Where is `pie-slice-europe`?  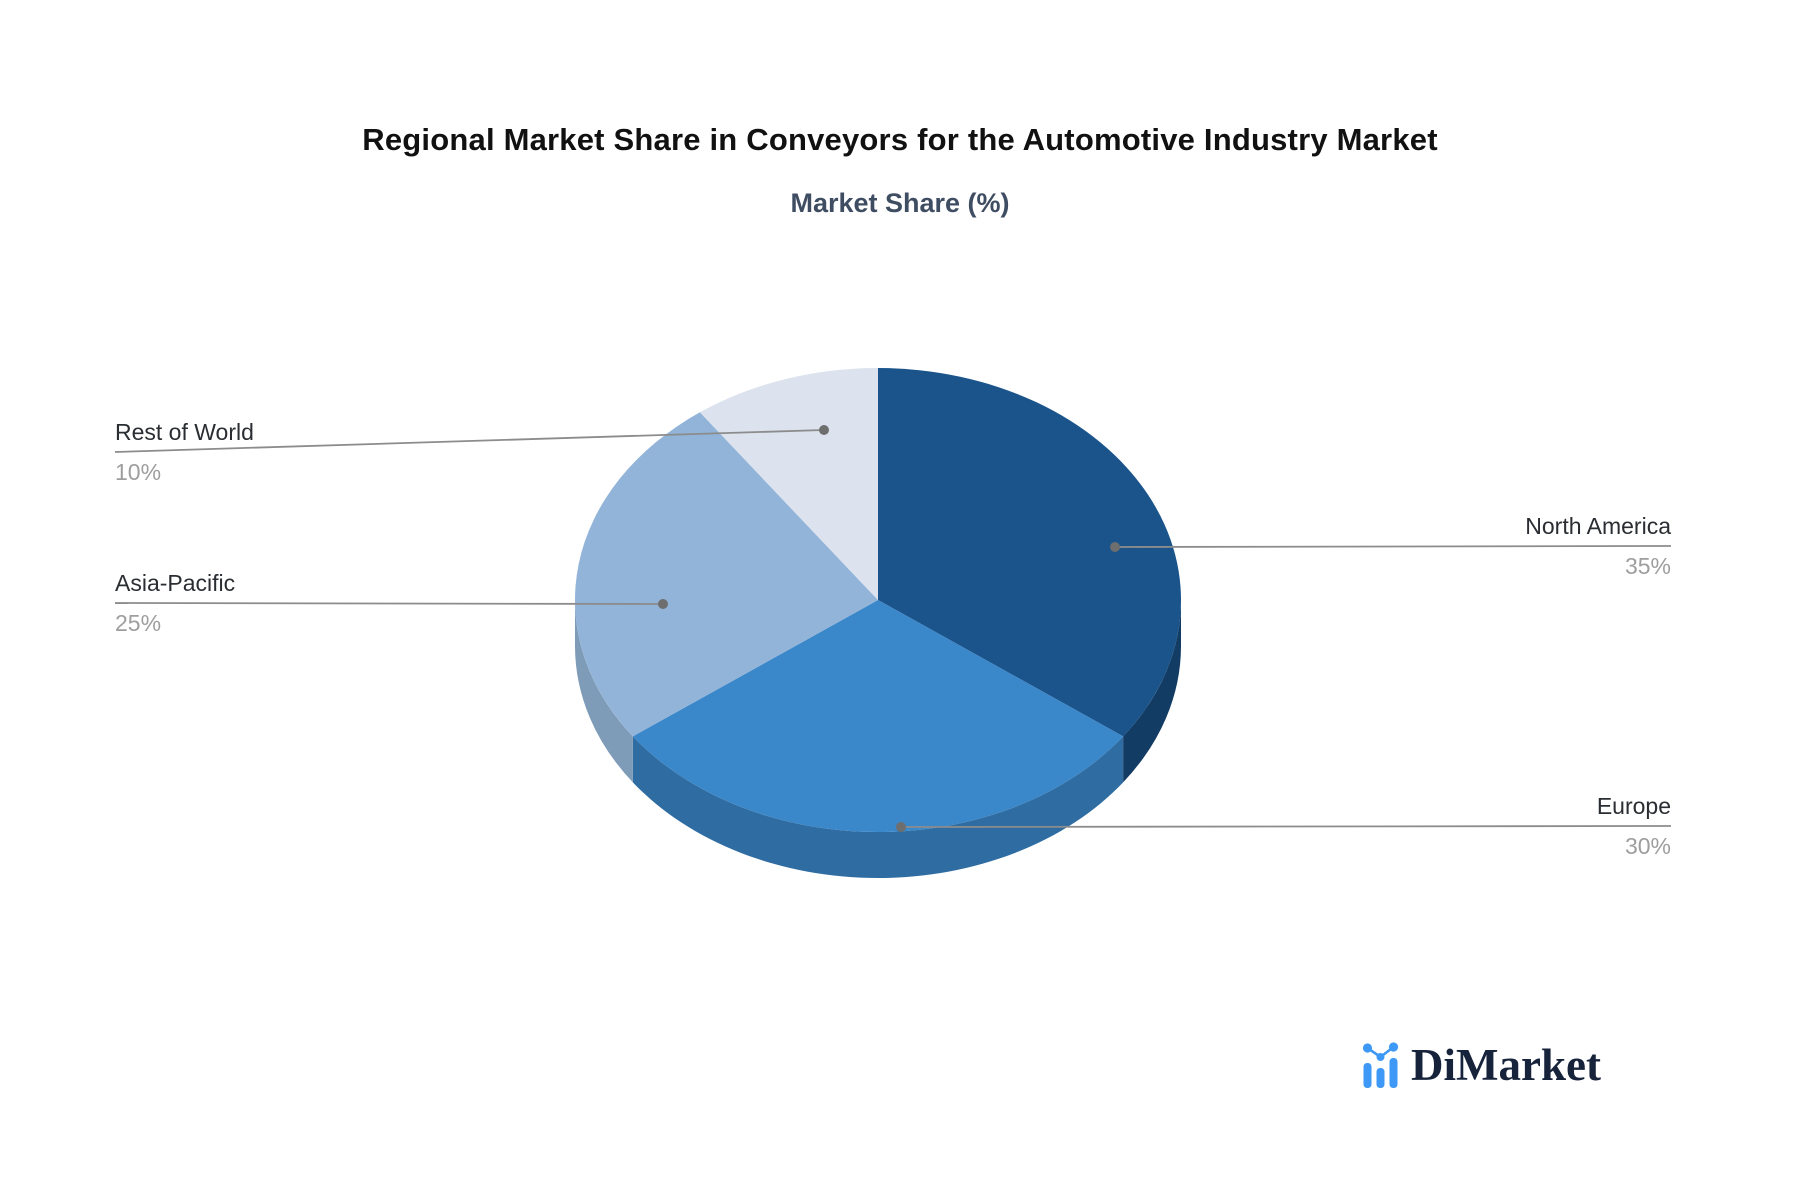 pie-slice-europe is located at coordinates (878, 716).